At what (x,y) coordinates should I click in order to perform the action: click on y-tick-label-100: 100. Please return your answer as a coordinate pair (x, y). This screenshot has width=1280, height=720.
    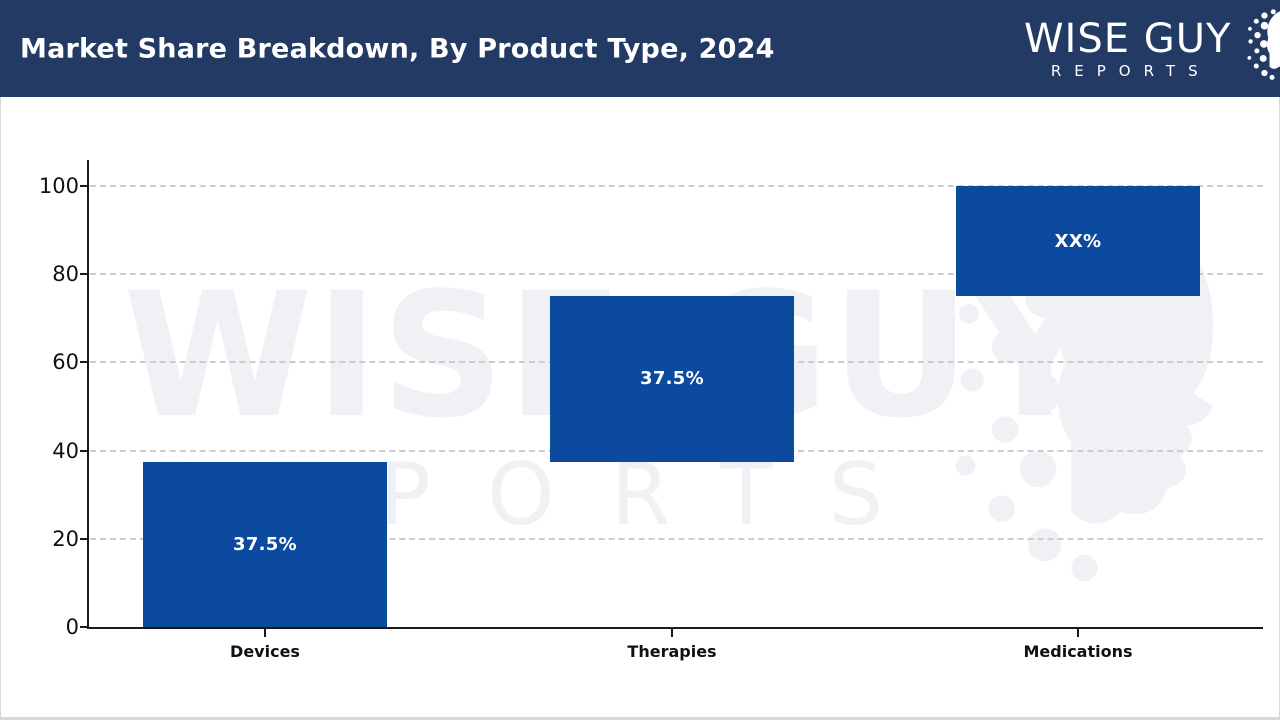
    Looking at the image, I should click on (58, 186).